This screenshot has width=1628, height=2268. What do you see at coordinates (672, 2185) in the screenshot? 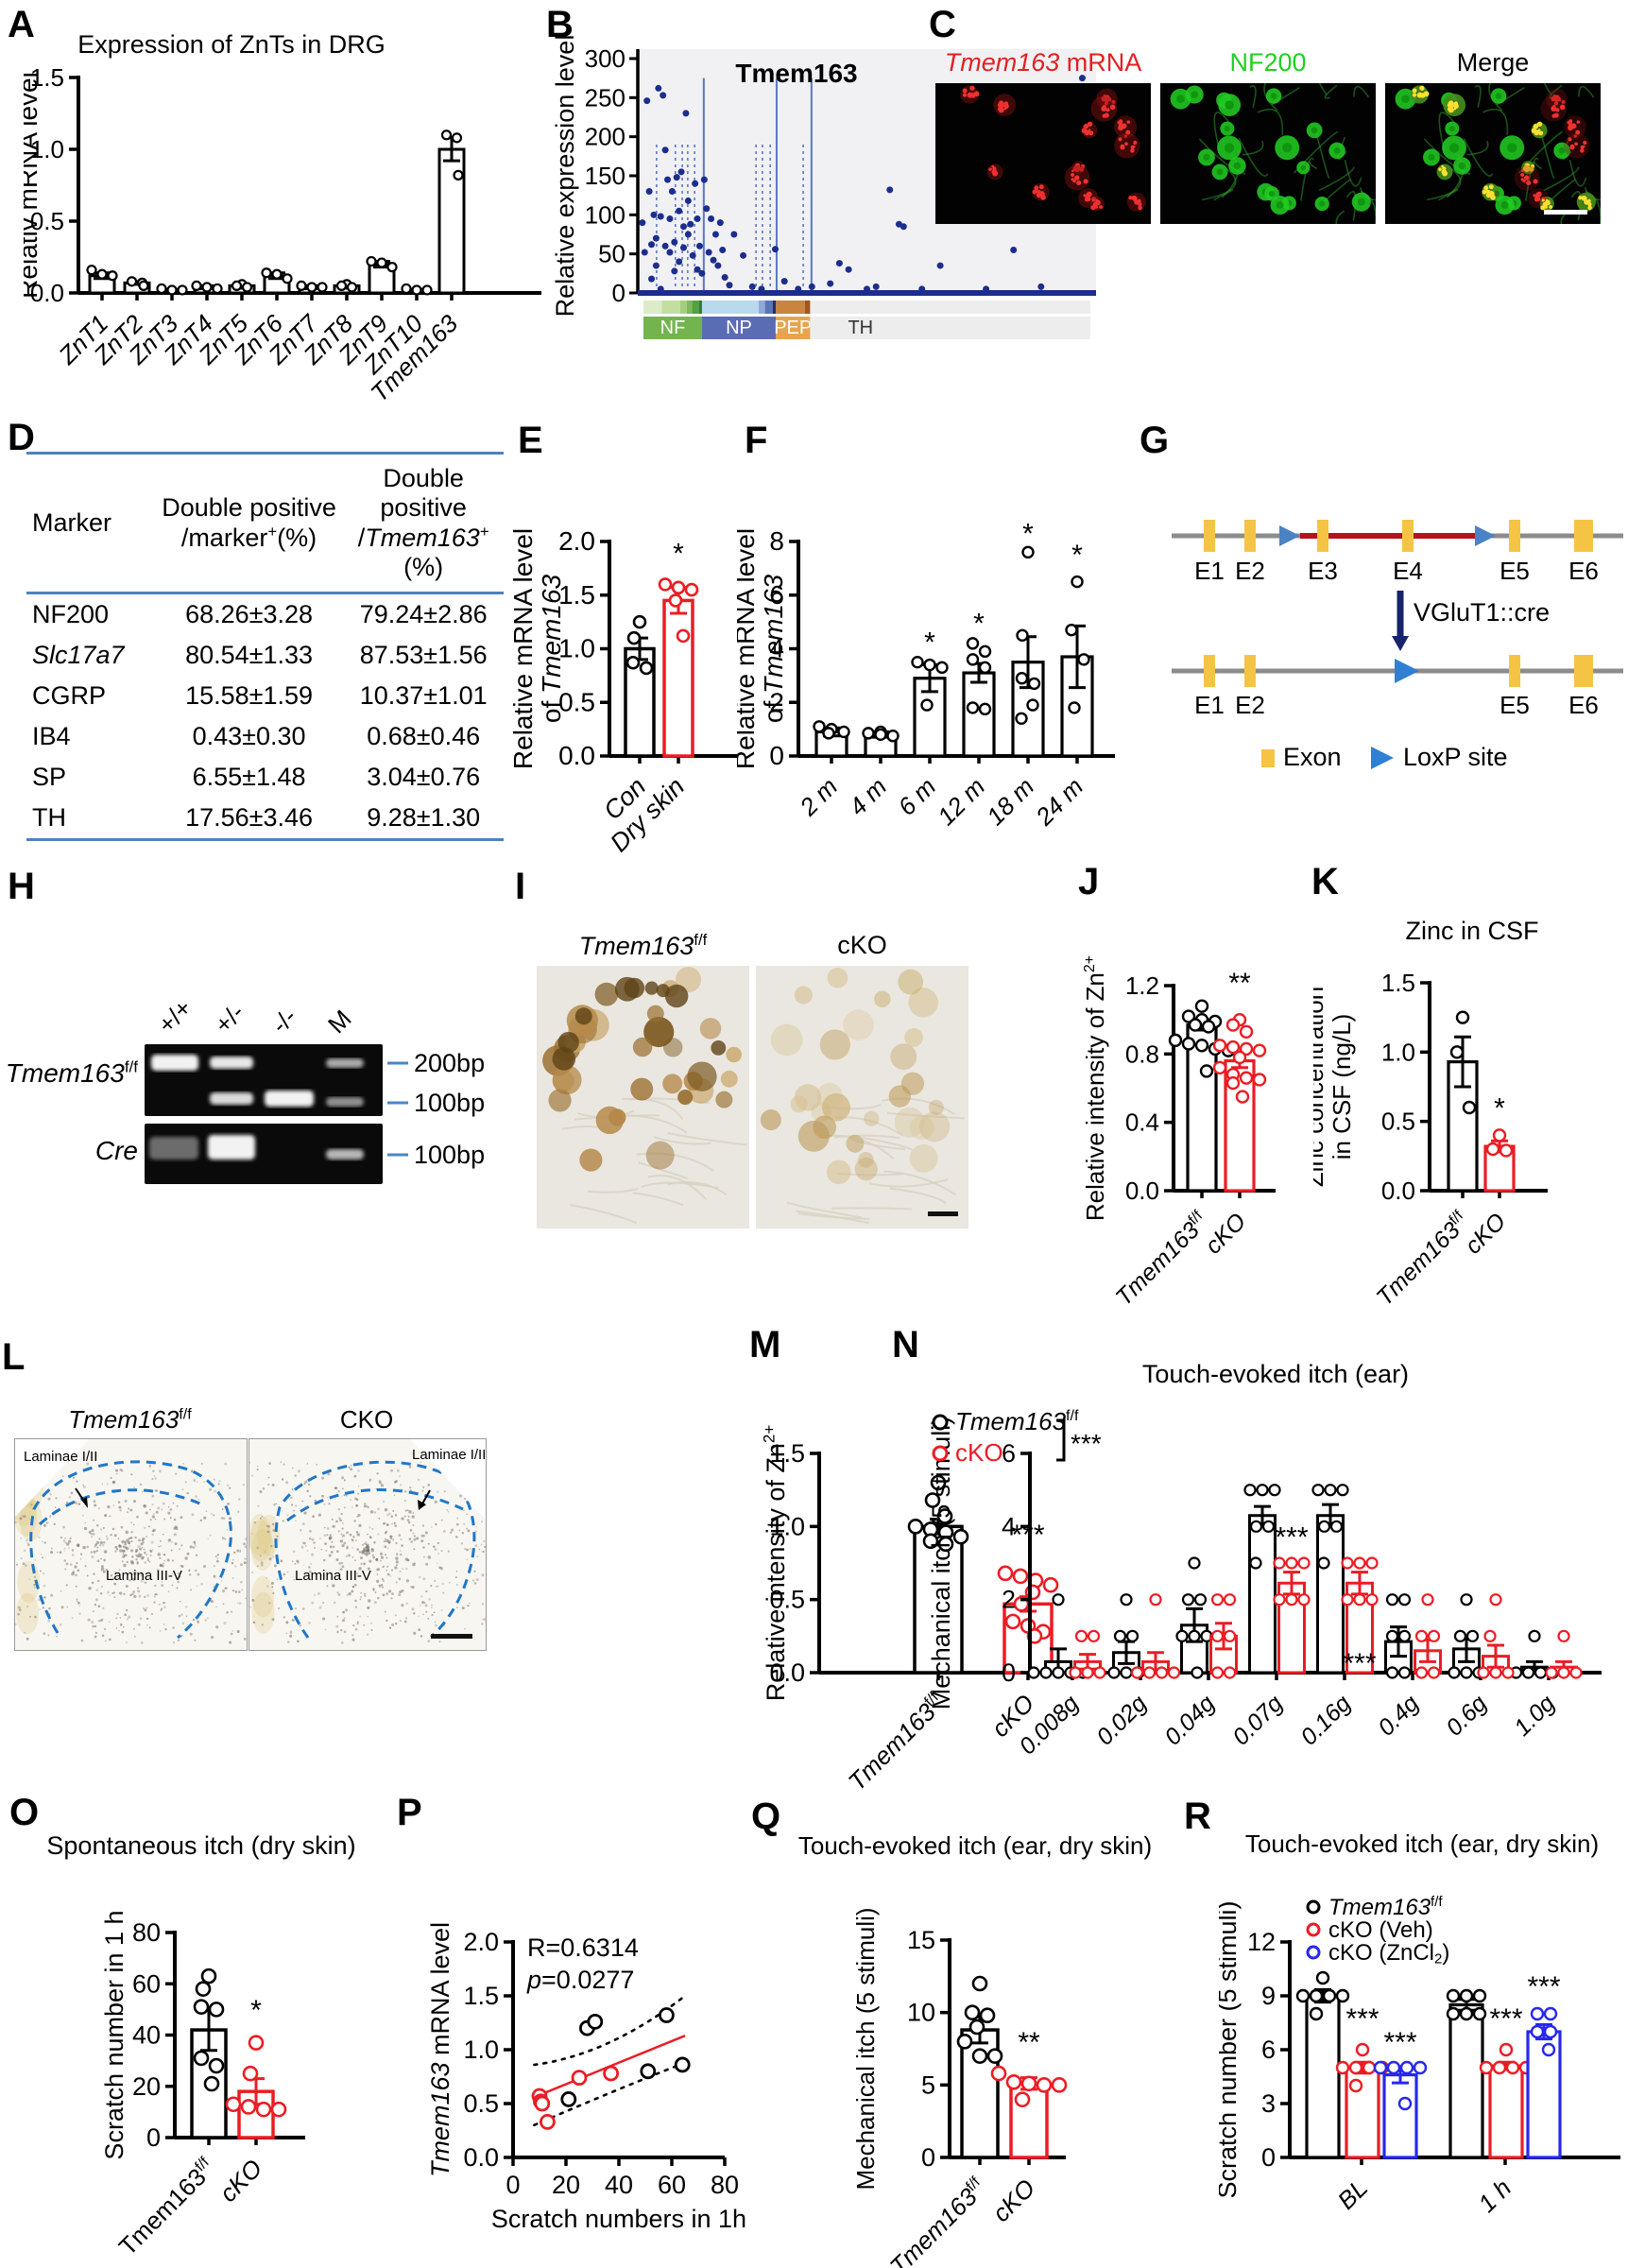
I see `svg-text: 60` at bounding box center [672, 2185].